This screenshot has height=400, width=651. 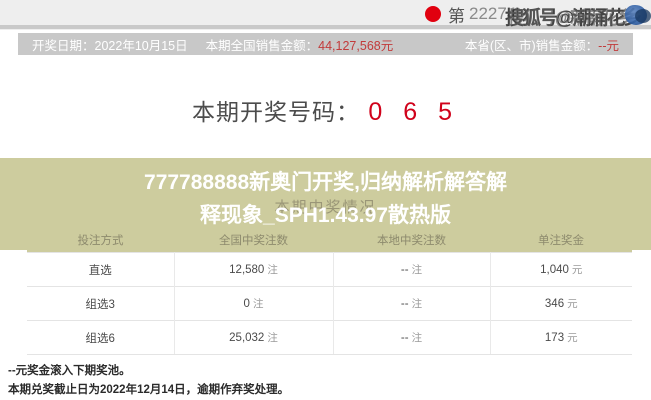 I want to click on column-header-national-count: 全国中奖注数, so click(x=253, y=240).